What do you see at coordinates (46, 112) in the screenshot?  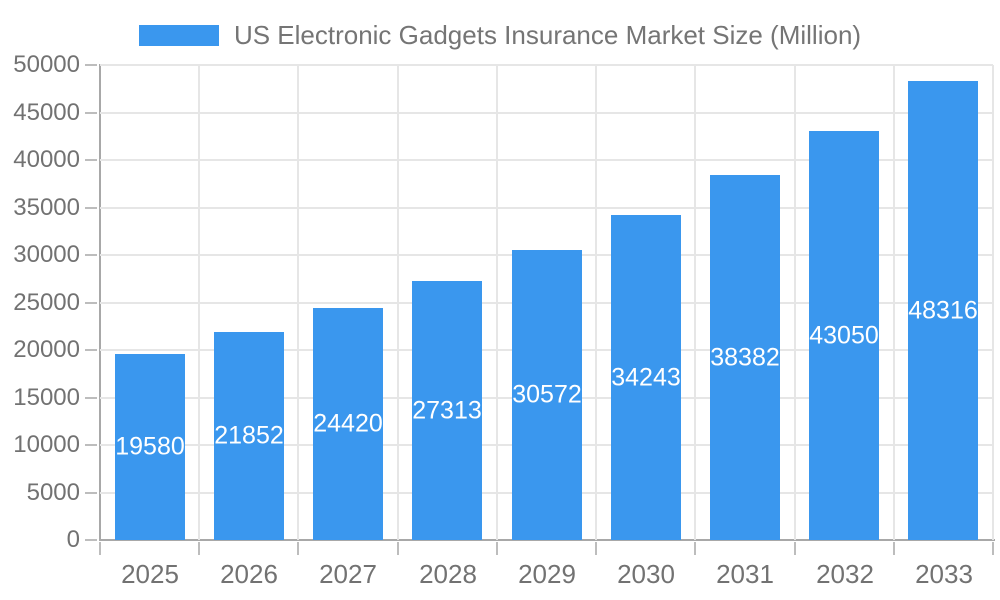 I see `y-axis-tick-label: 45000` at bounding box center [46, 112].